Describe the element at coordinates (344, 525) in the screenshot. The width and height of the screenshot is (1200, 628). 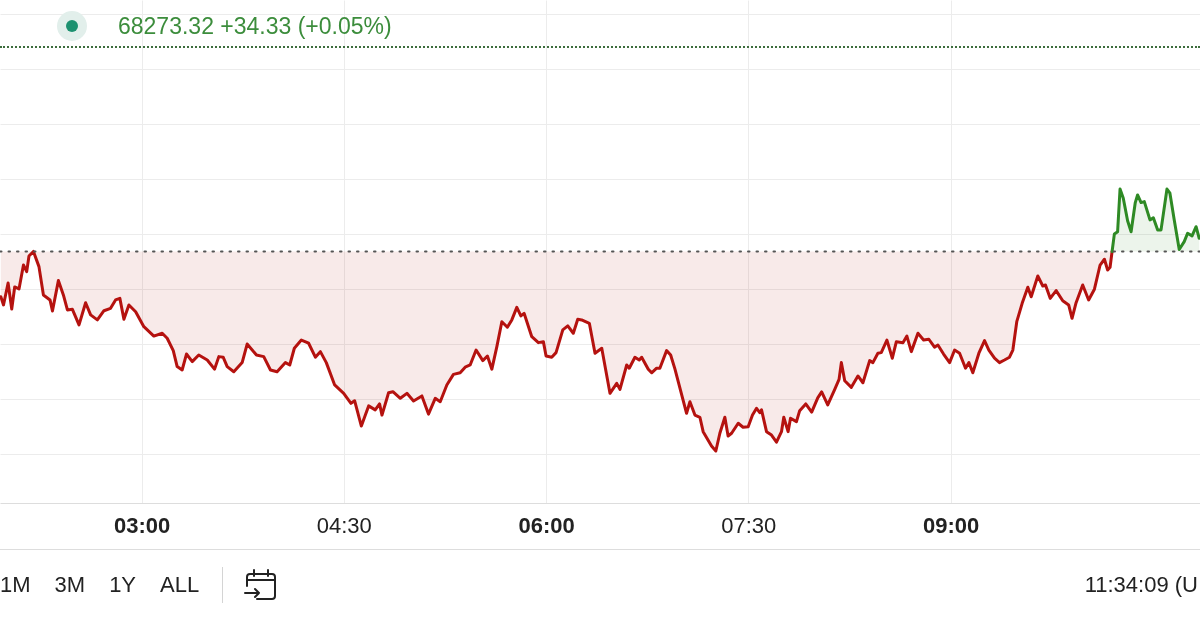
I see `x-tick-label: 04:30` at that location.